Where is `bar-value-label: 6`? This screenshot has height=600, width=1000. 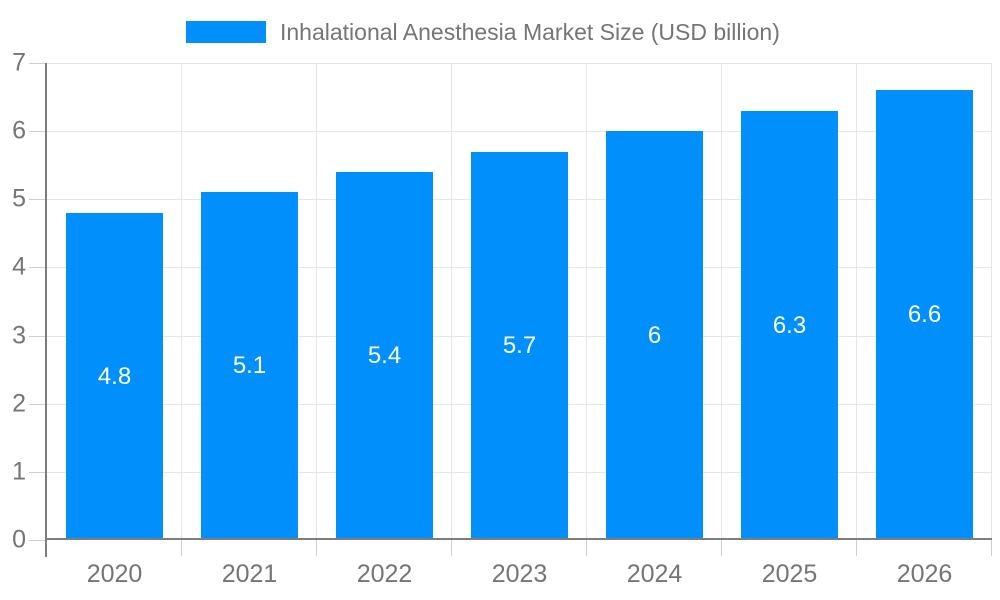
bar-value-label: 6 is located at coordinates (654, 335).